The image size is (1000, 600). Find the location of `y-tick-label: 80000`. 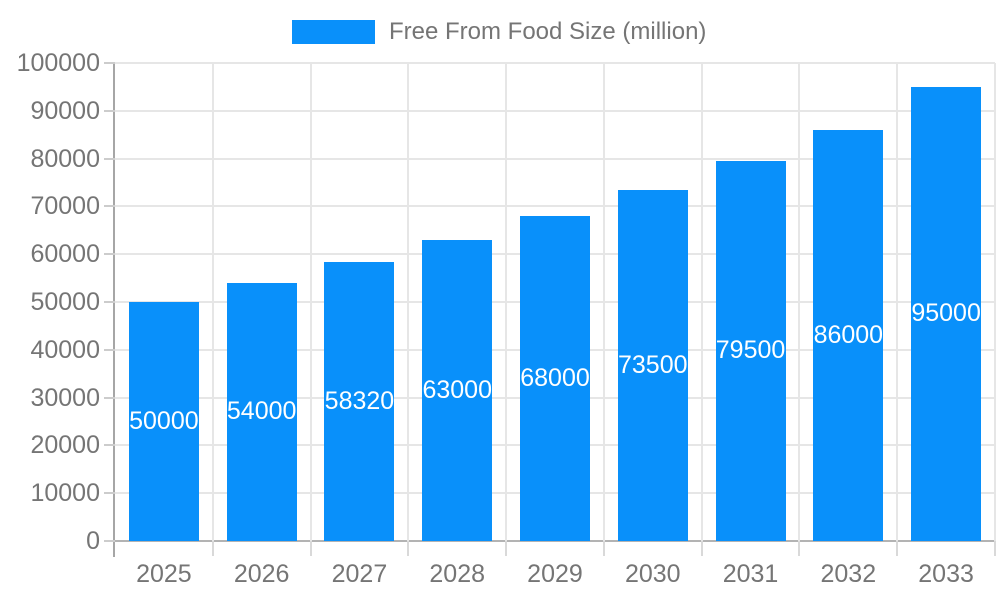

y-tick-label: 80000 is located at coordinates (65, 158).